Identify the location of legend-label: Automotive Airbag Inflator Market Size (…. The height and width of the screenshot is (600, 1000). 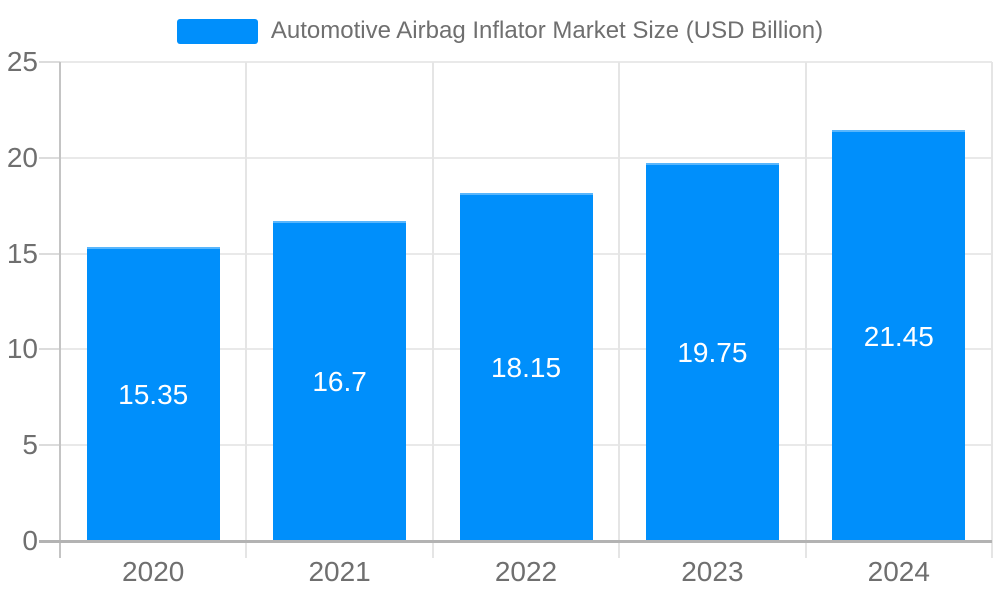
(547, 30).